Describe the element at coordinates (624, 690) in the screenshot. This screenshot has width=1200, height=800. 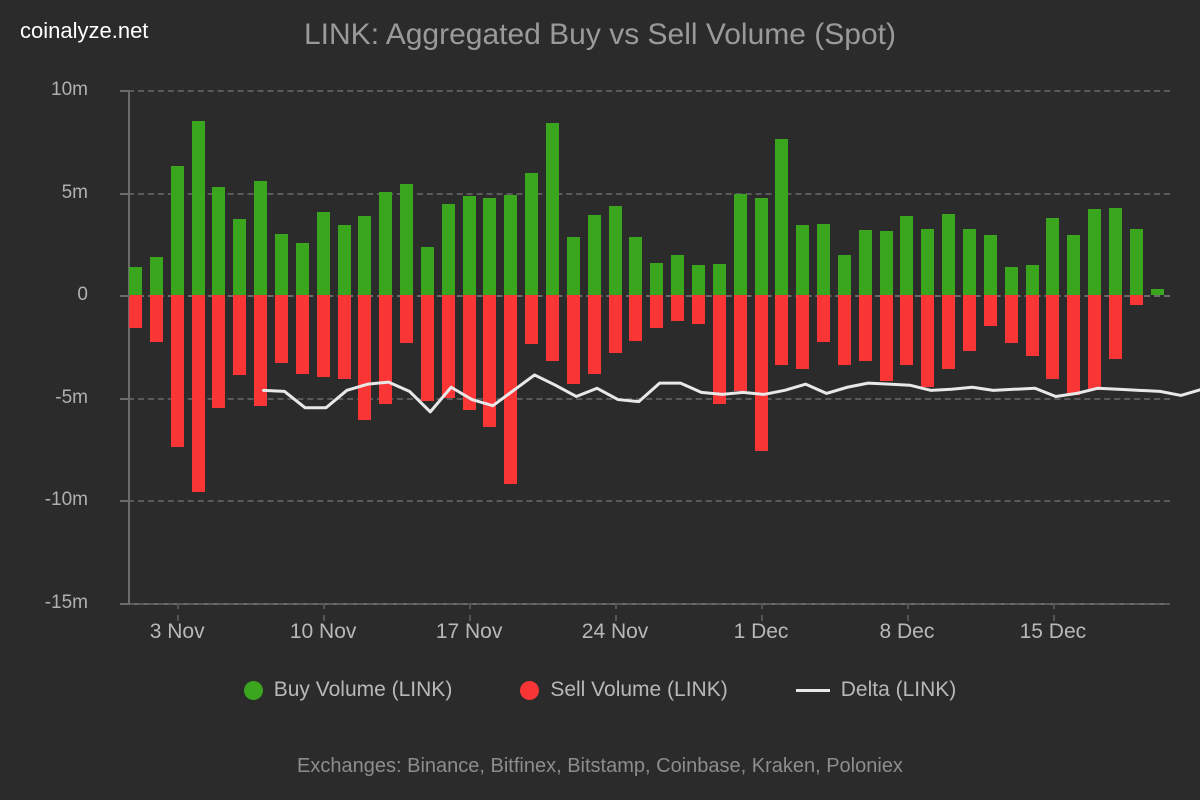
I see `legend-sell-volume: Sell Volume (LINK)` at that location.